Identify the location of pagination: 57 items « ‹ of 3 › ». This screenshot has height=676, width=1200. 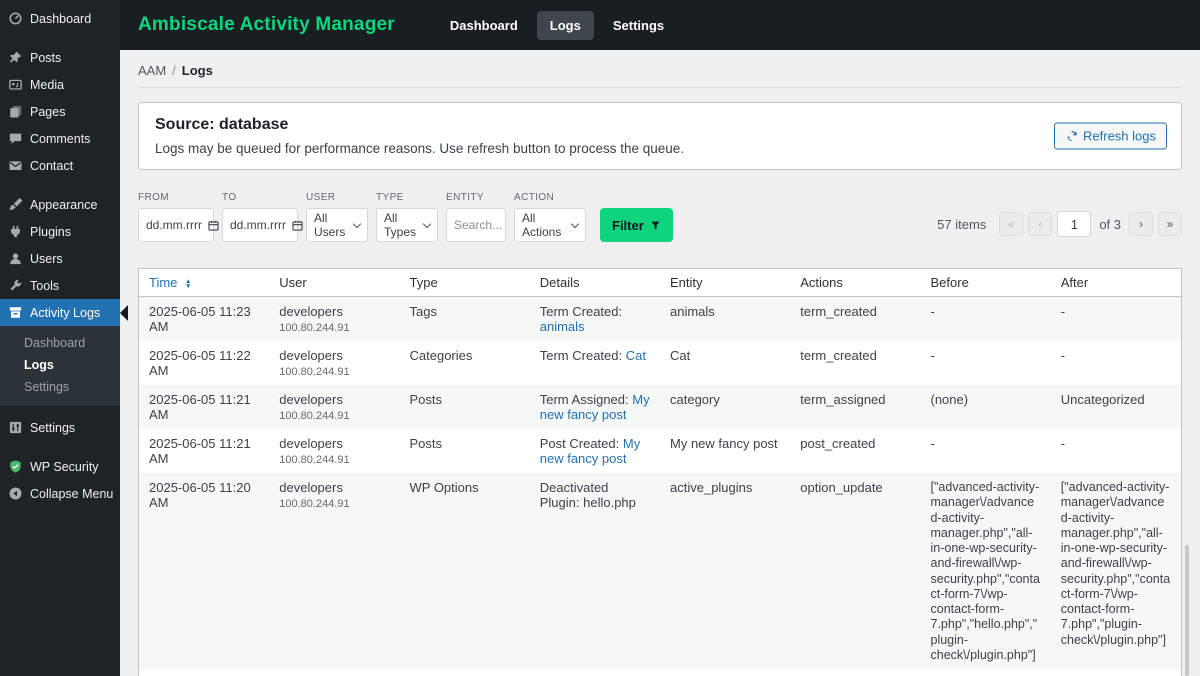
(1059, 224).